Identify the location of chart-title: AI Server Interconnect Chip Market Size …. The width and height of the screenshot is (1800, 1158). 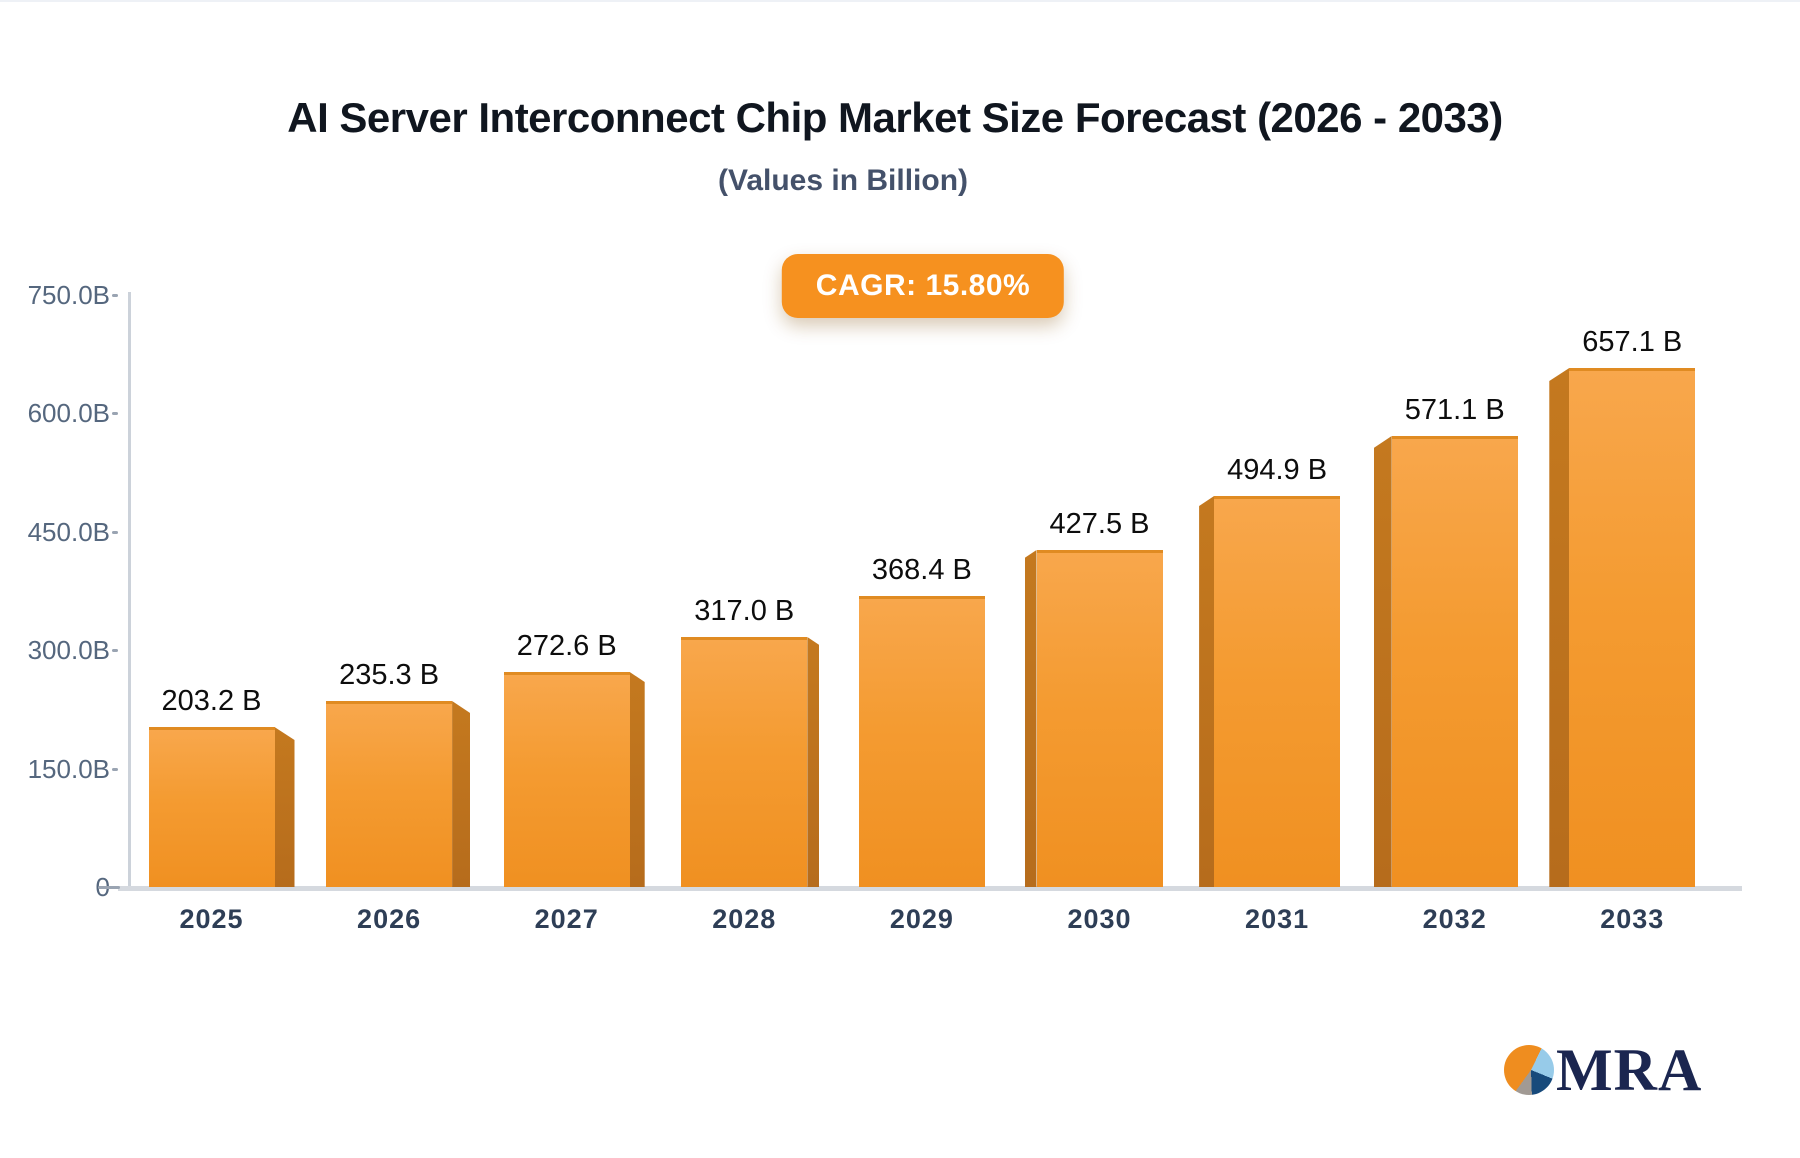
(895, 117).